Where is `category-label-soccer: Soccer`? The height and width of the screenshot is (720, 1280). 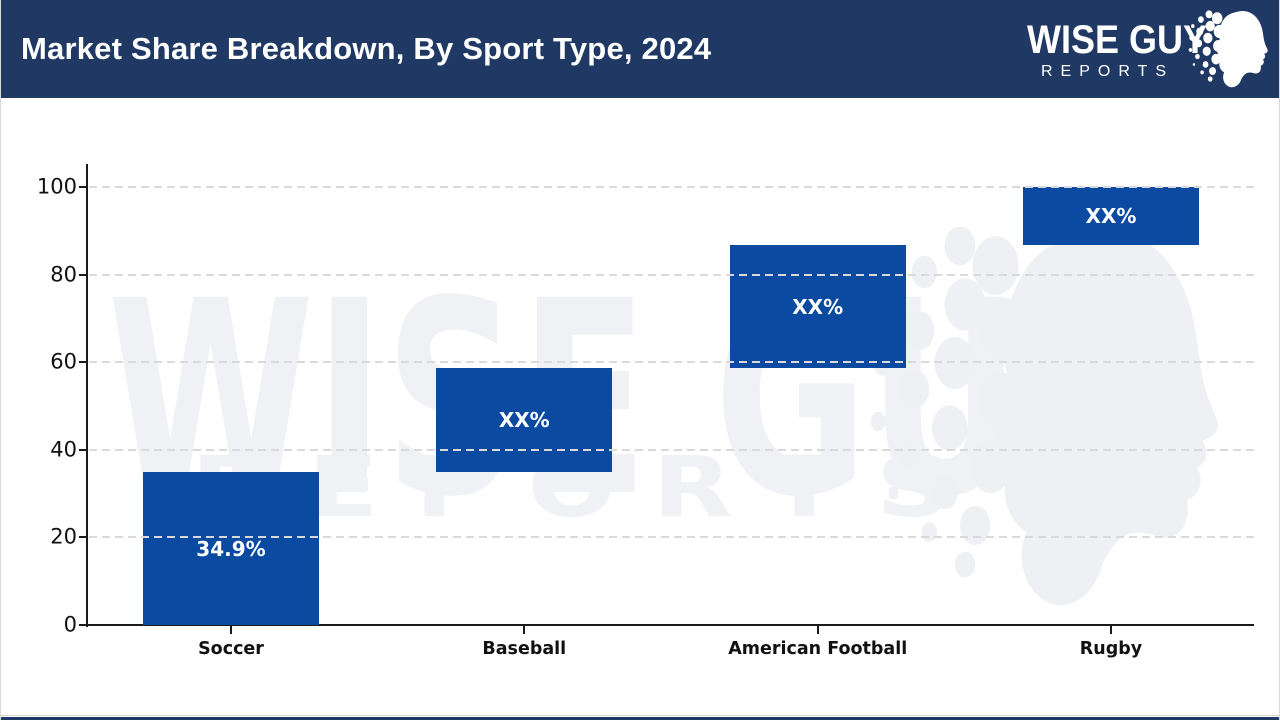 category-label-soccer: Soccer is located at coordinates (231, 649).